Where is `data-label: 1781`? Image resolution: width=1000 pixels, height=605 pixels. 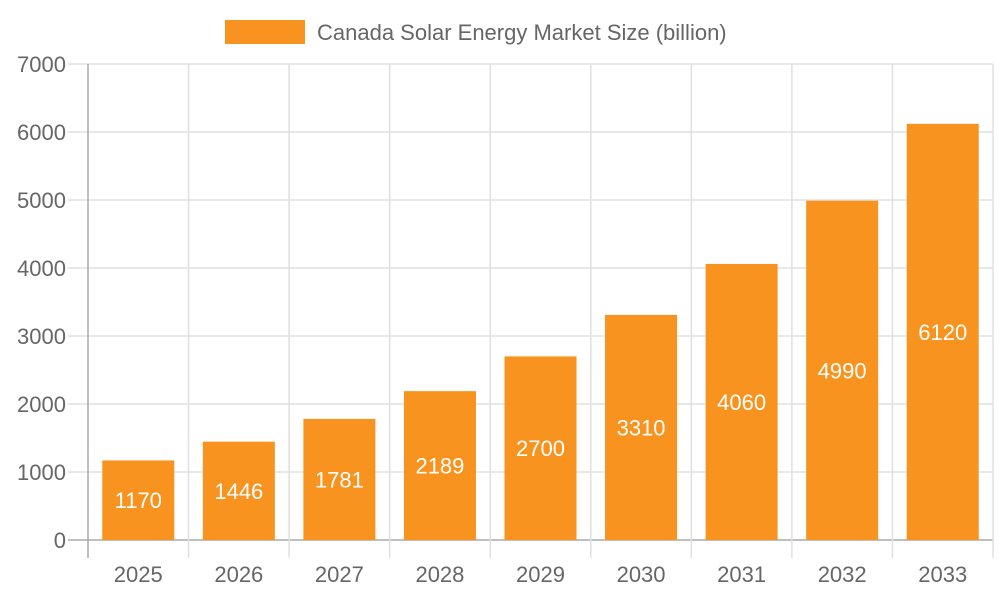 data-label: 1781 is located at coordinates (339, 479).